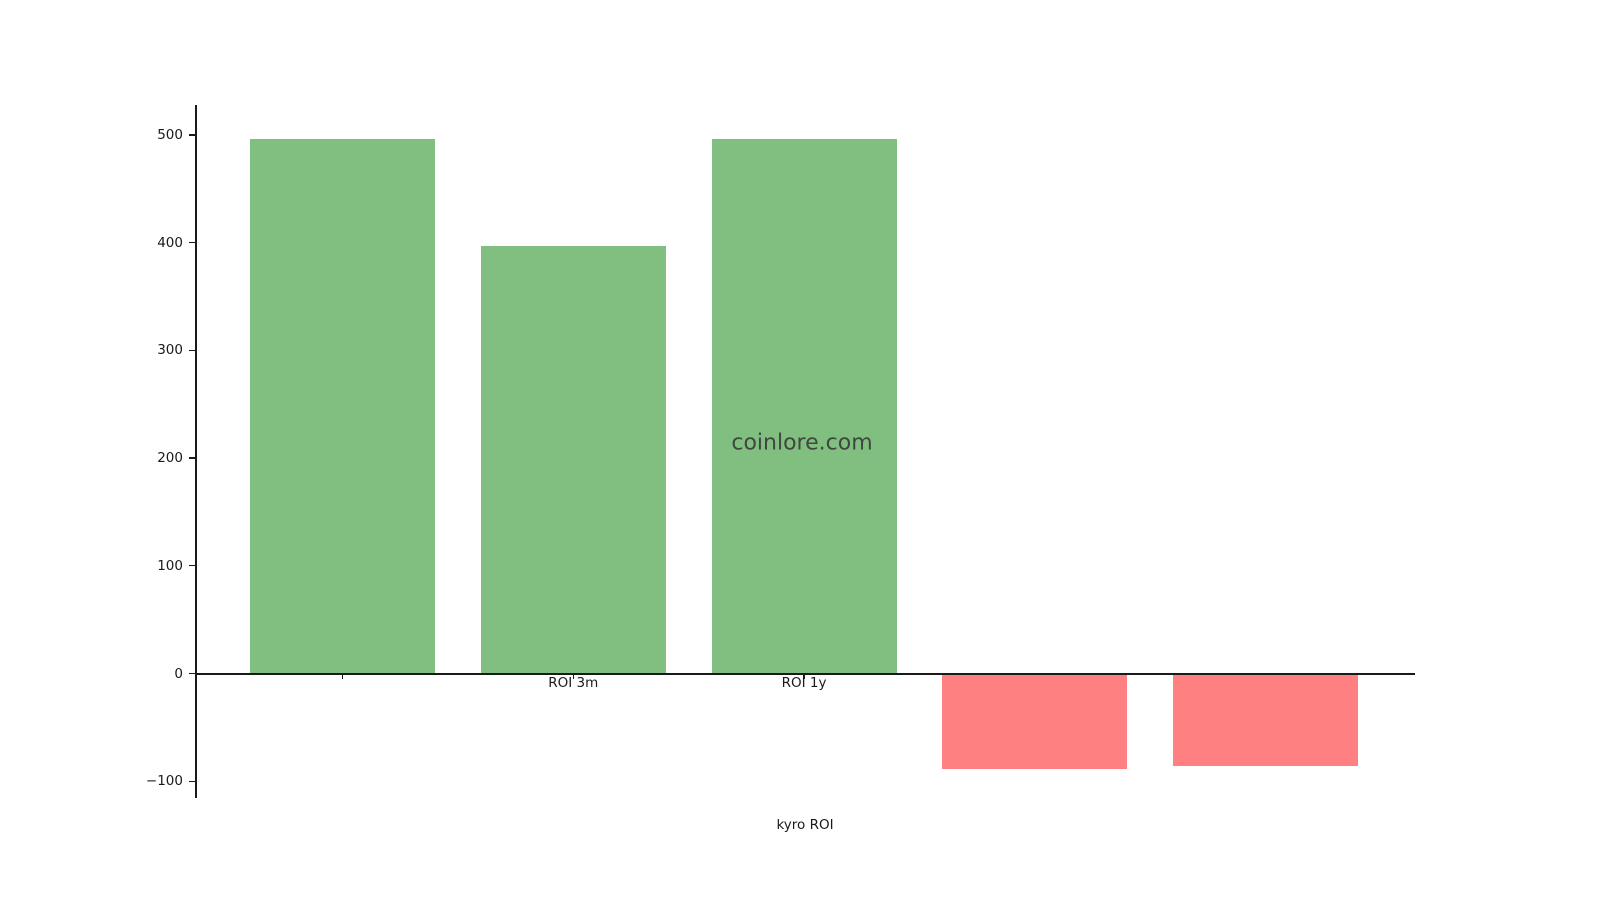 Image resolution: width=1600 pixels, height=900 pixels. What do you see at coordinates (178, 673) in the screenshot?
I see `y-tick-label-0: 0` at bounding box center [178, 673].